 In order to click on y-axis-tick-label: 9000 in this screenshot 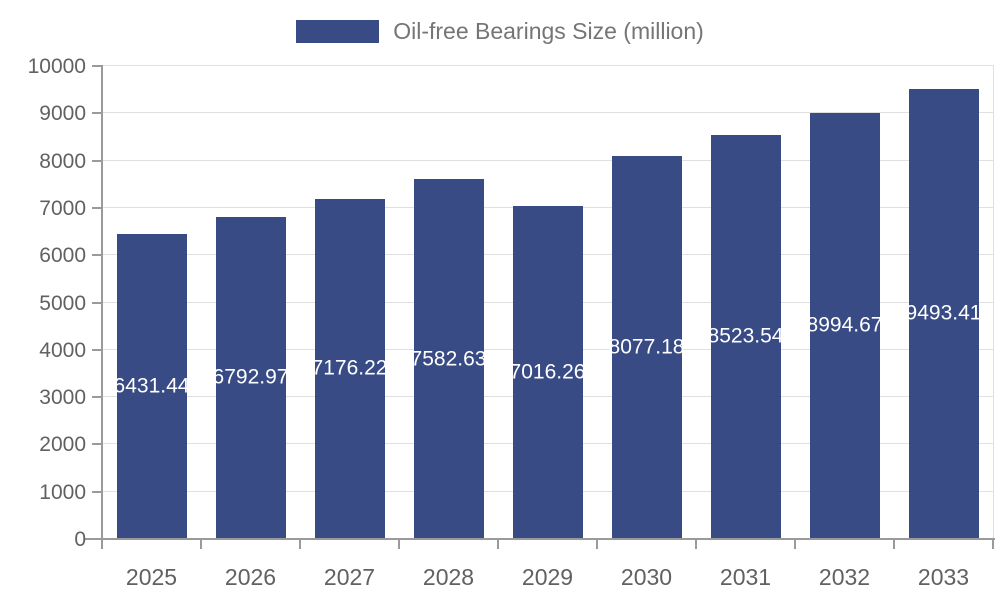, I will do `click(62, 114)`.